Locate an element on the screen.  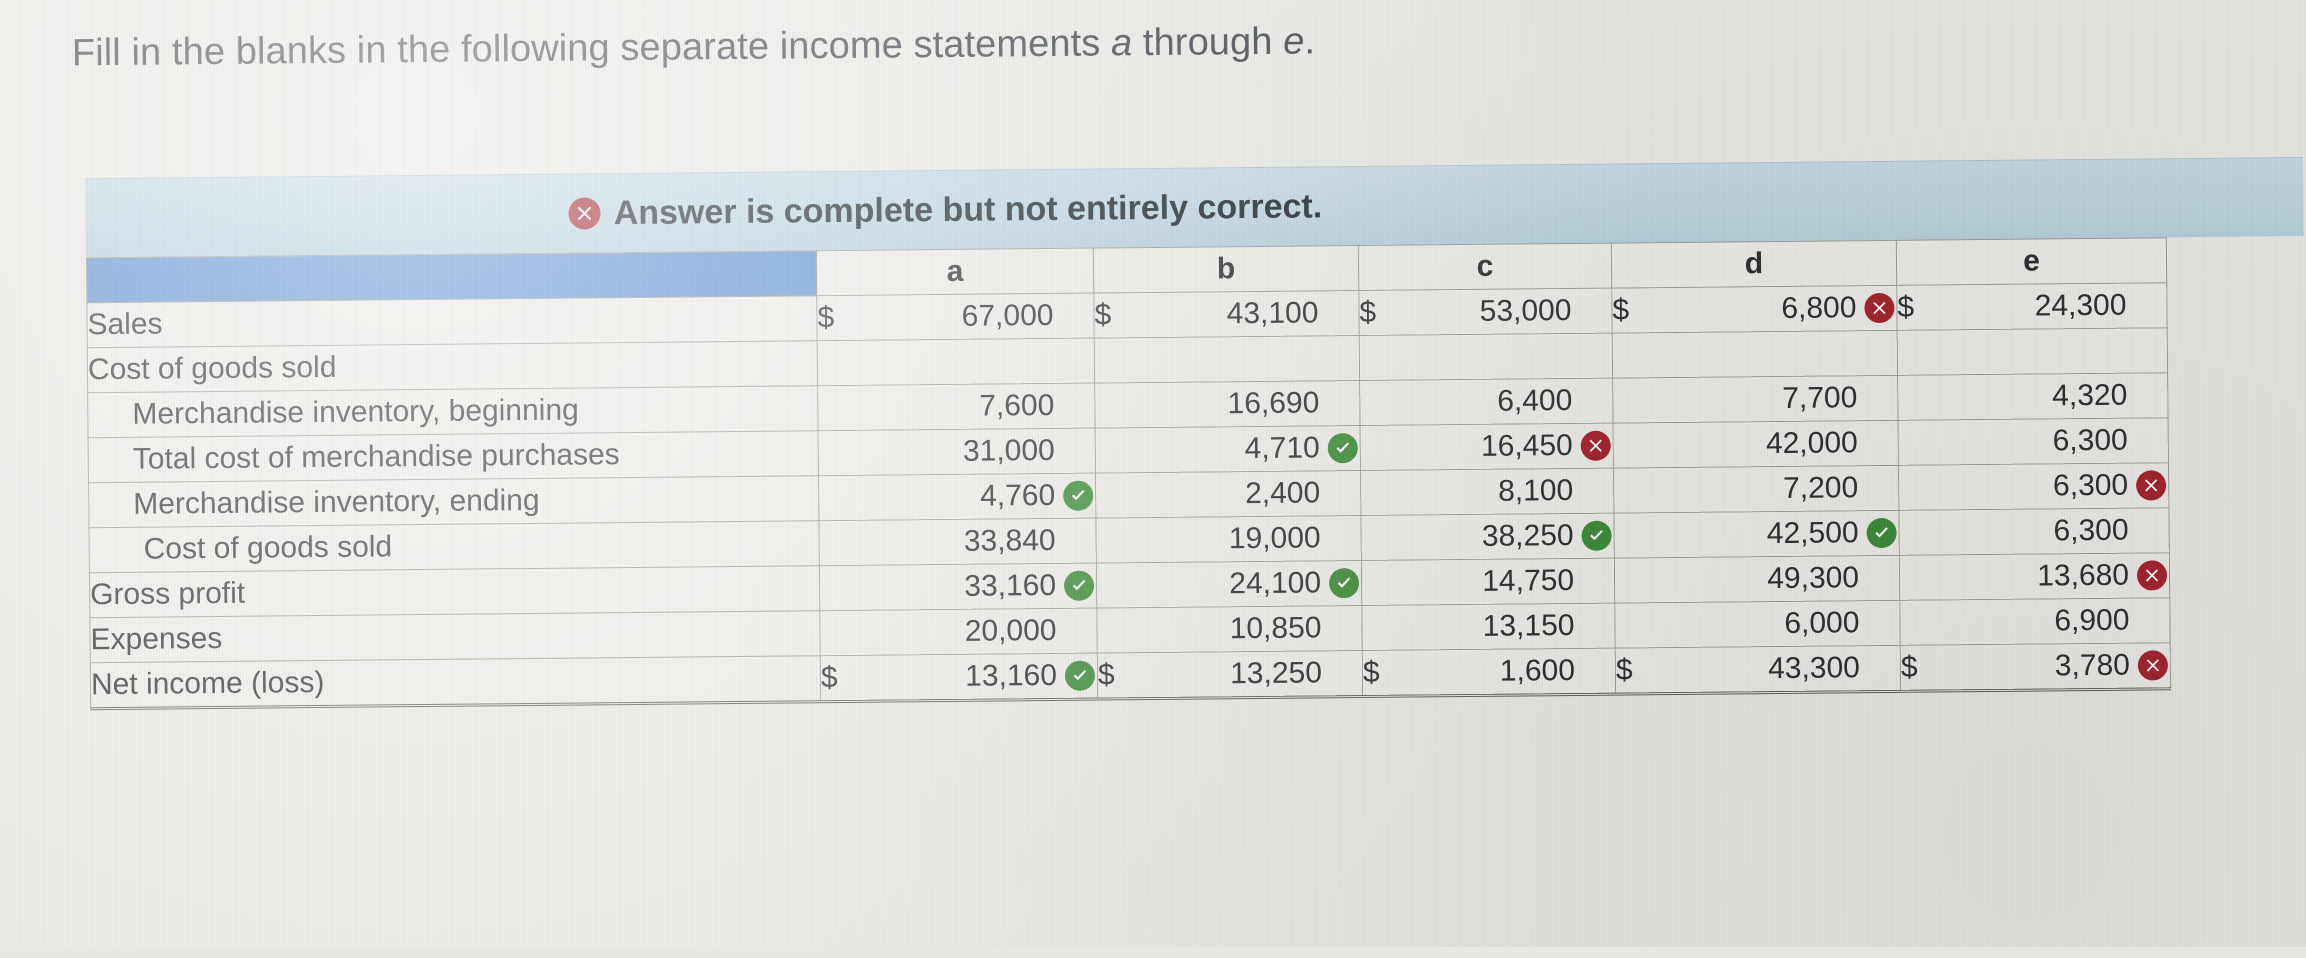
cell-b: $13,250 is located at coordinates (1230, 675).